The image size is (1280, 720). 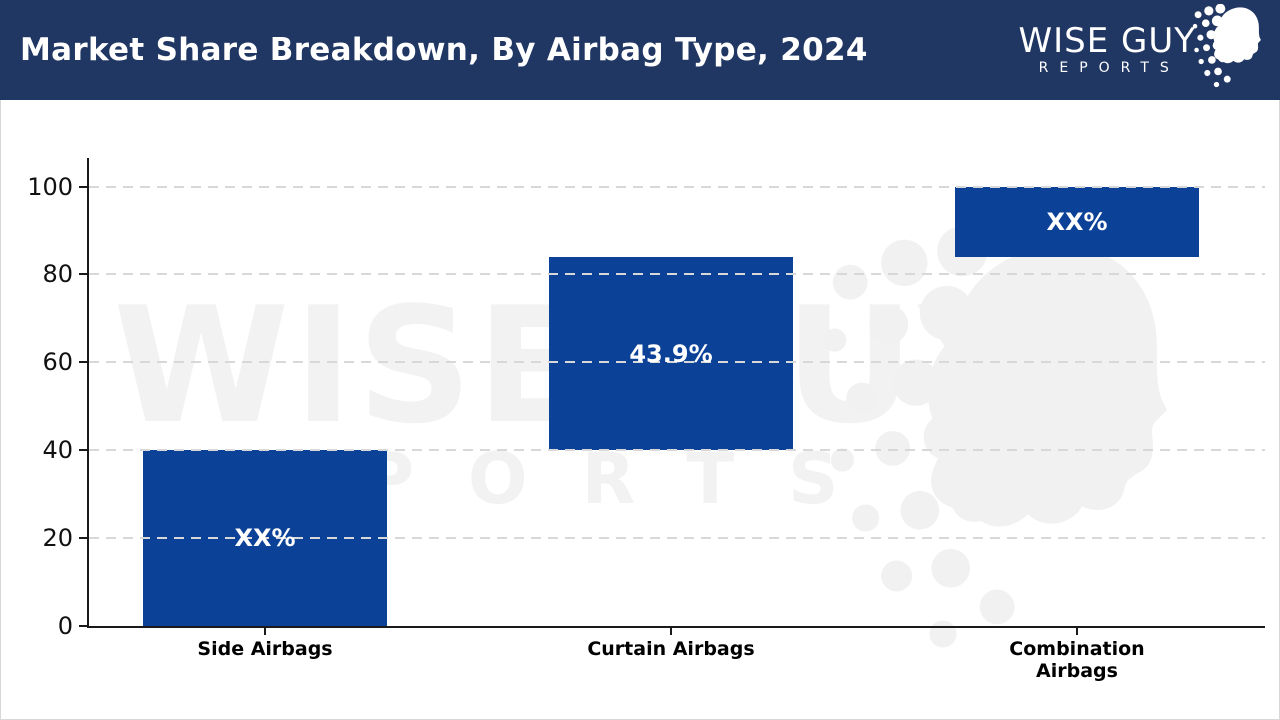 I want to click on x-category-label-2: Combination Airbags, so click(x=1077, y=660).